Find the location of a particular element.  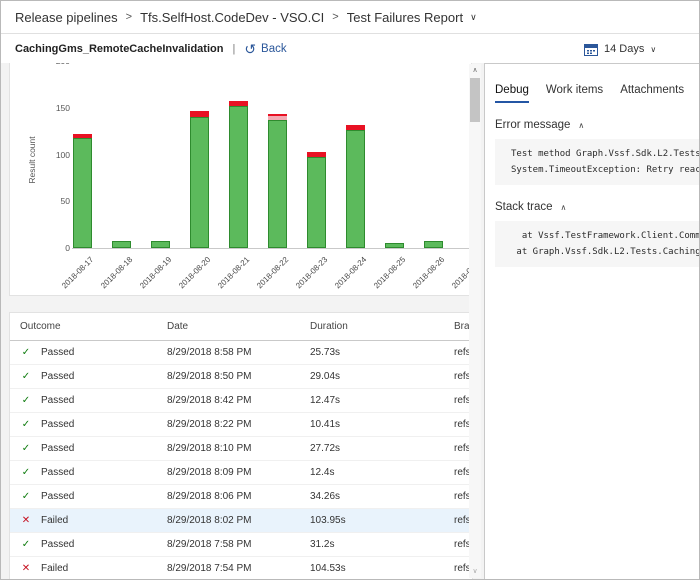

column-header-date: Date is located at coordinates (178, 326).